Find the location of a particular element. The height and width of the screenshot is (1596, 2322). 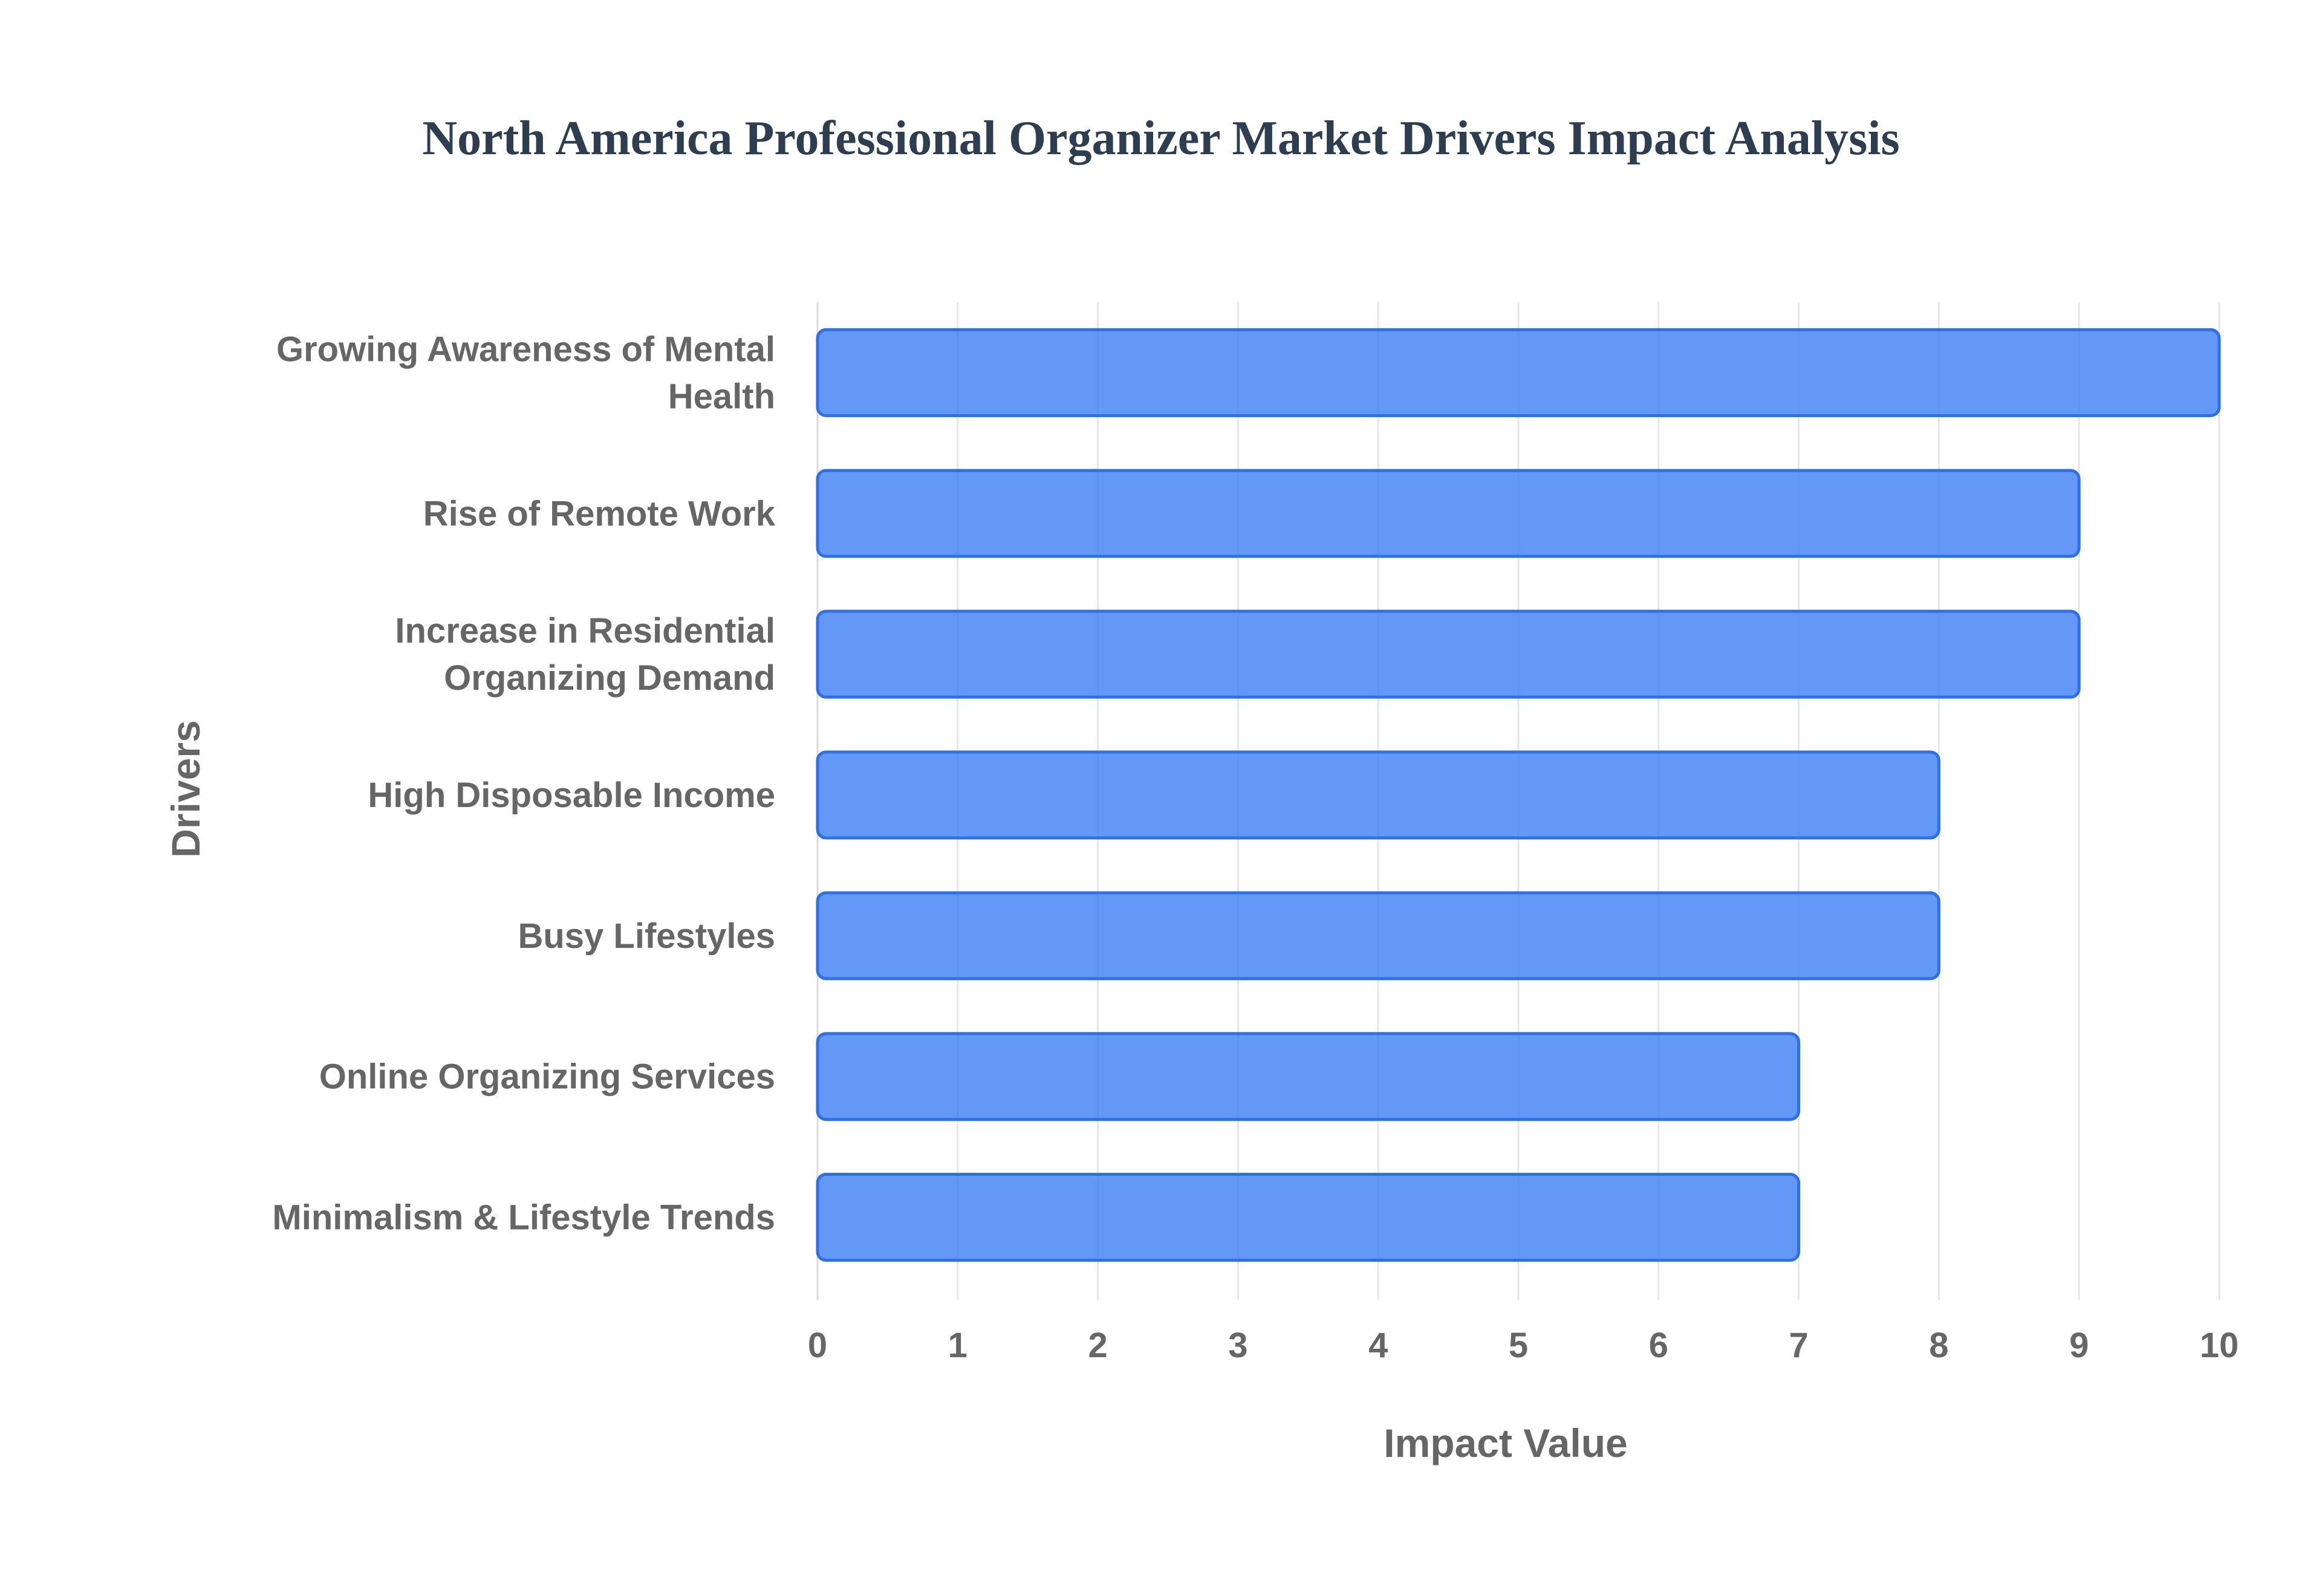

category-label: Online Organizing Services is located at coordinates (547, 1077).